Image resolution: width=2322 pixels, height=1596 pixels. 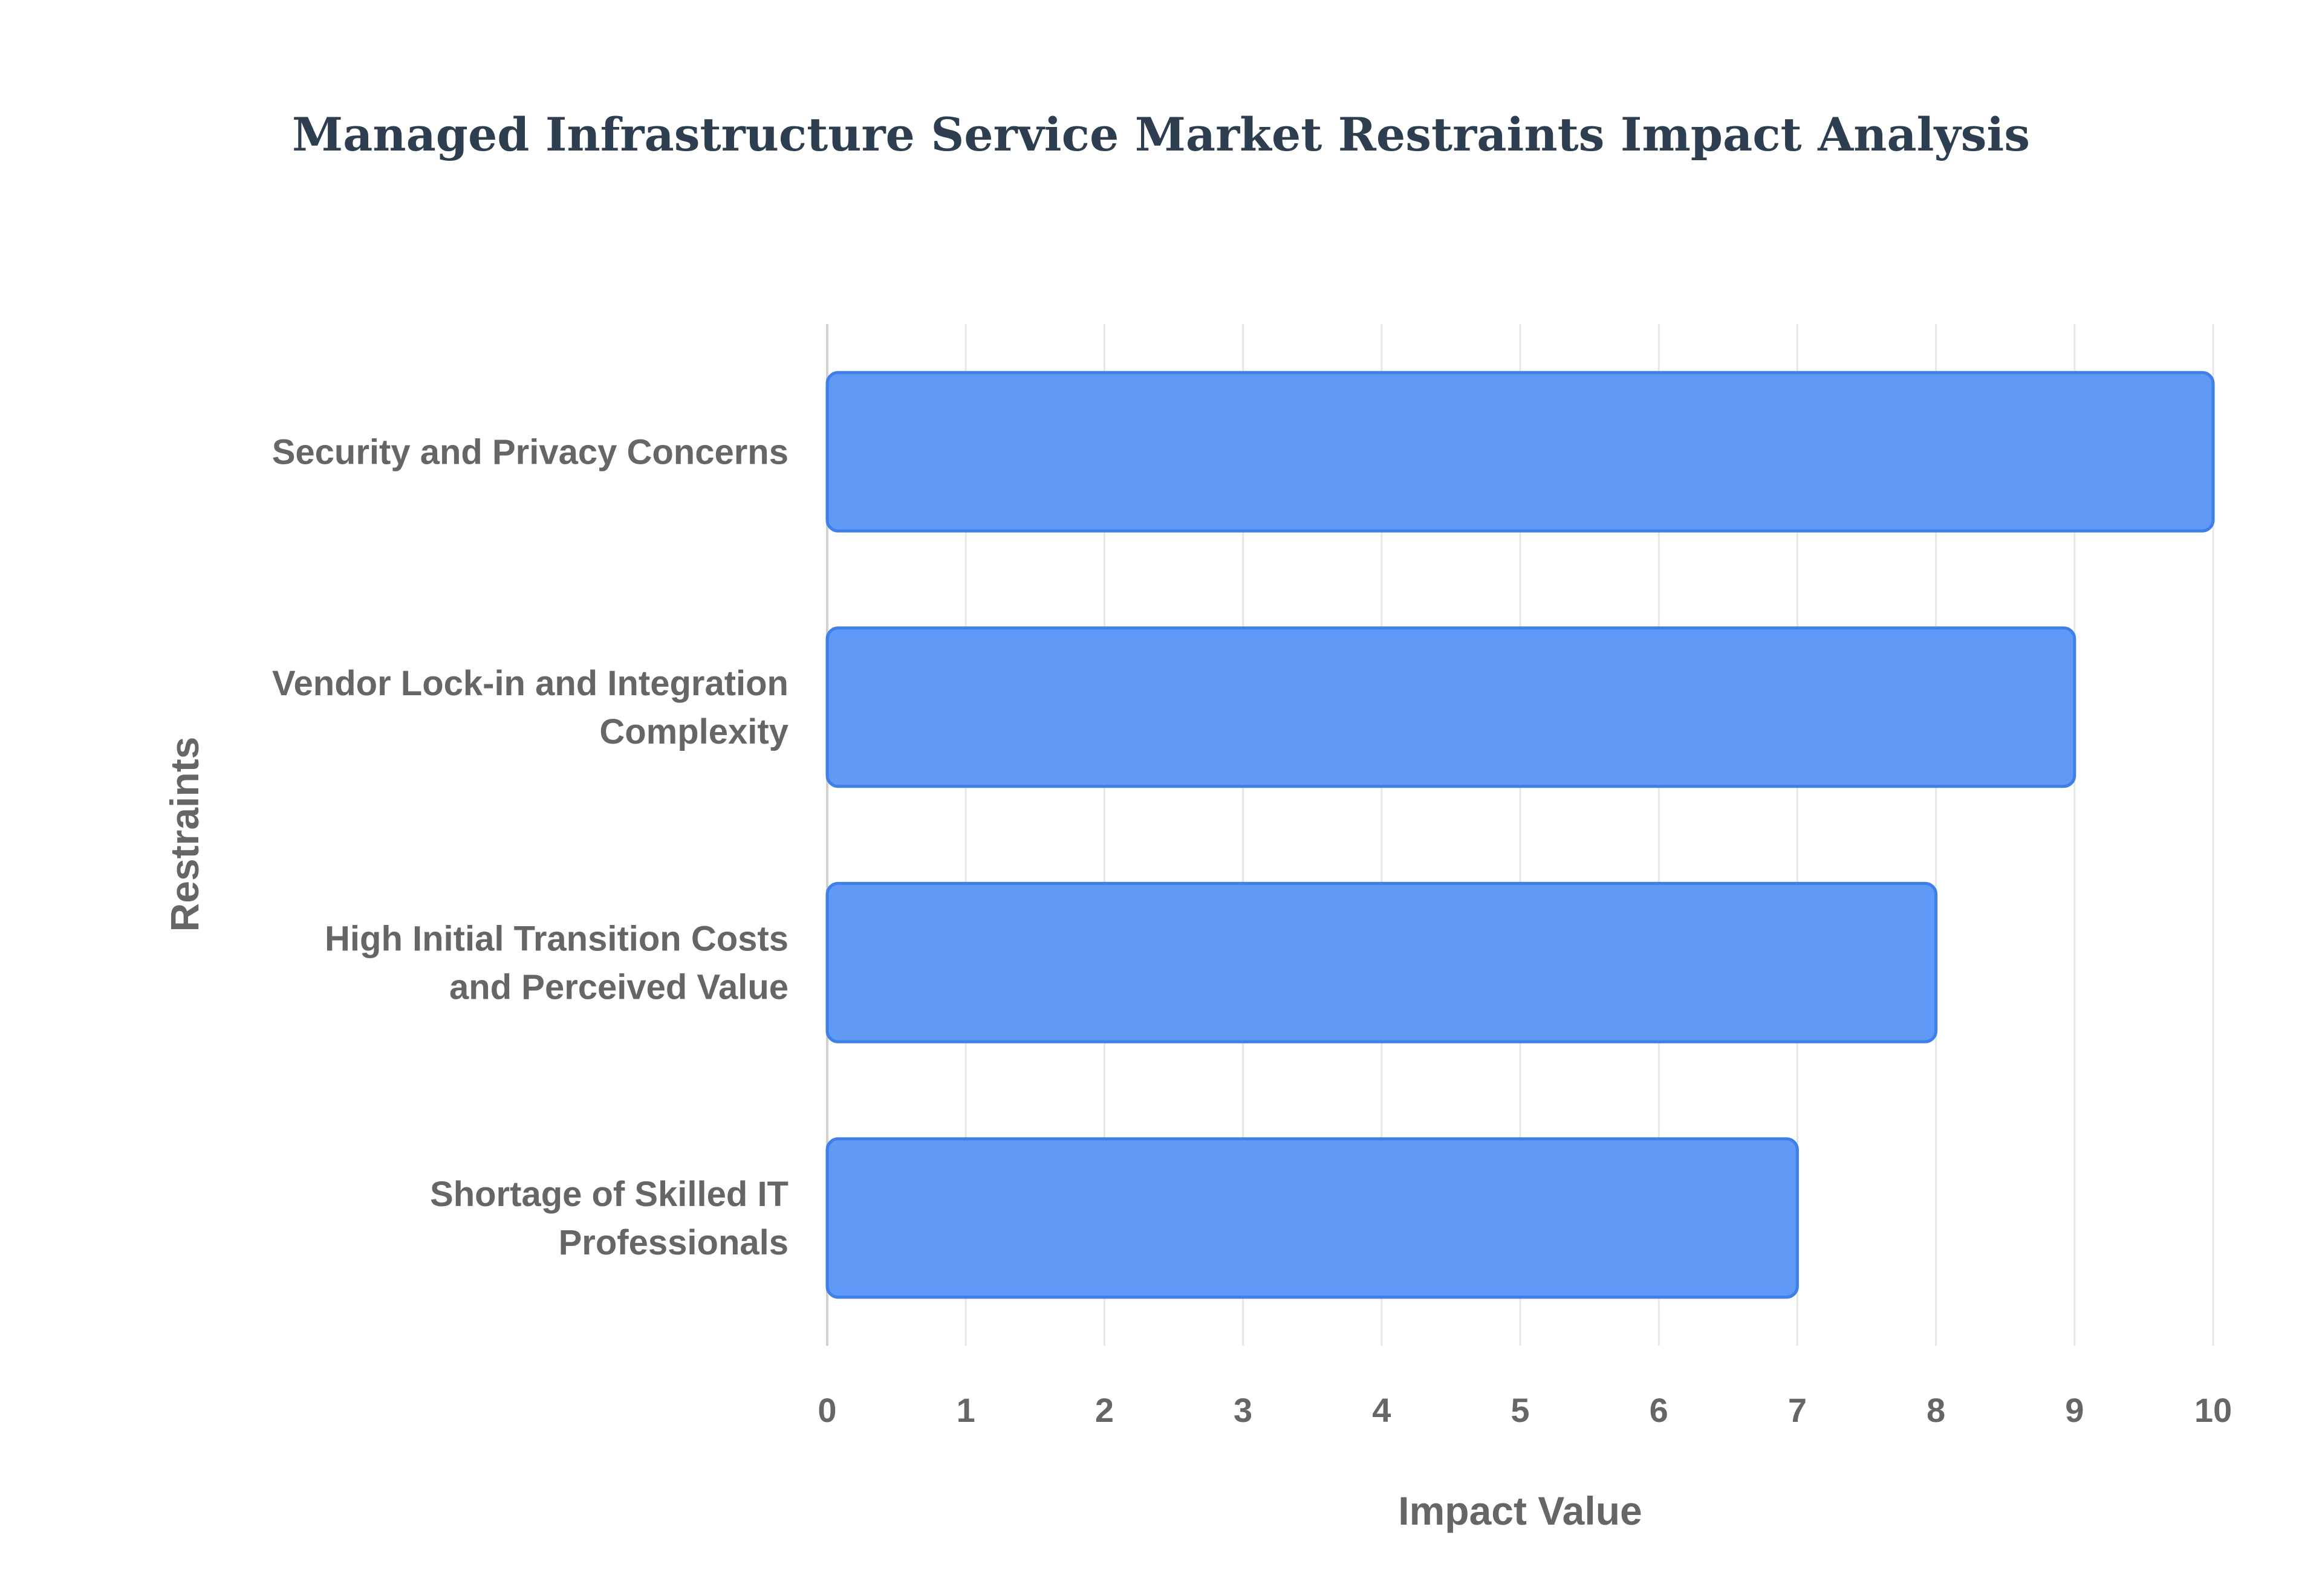 What do you see at coordinates (674, 1242) in the screenshot?
I see `category-label-line: Professionals` at bounding box center [674, 1242].